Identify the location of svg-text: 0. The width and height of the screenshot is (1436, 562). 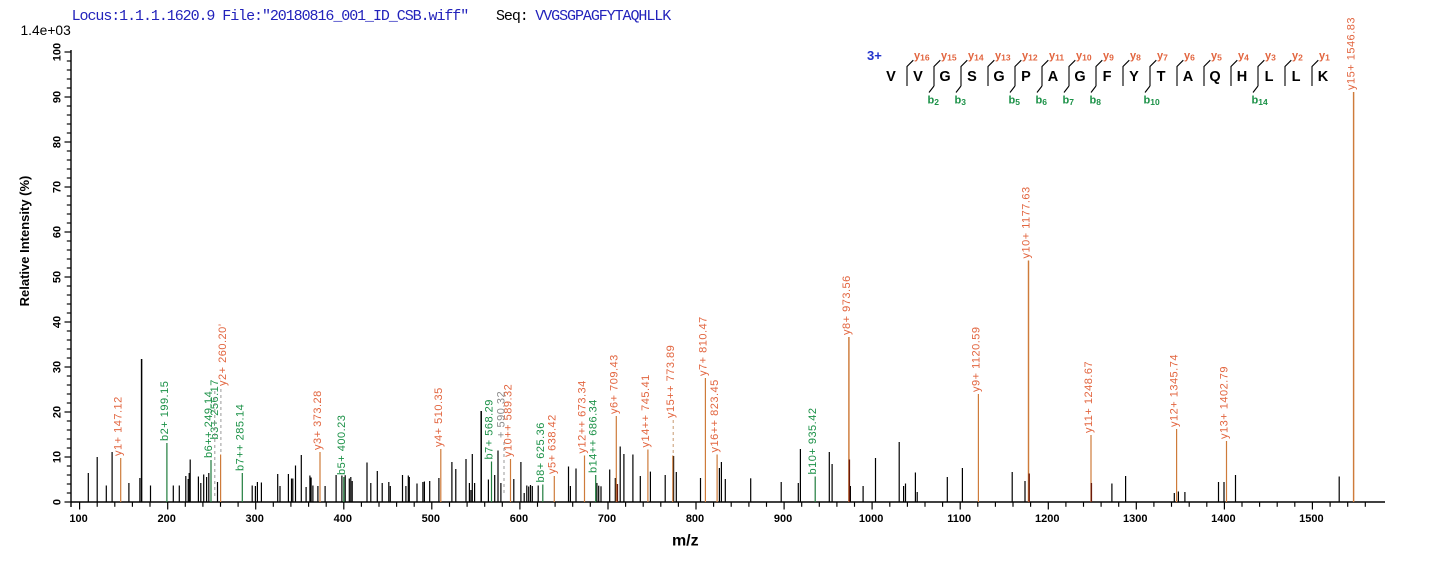
(58, 502).